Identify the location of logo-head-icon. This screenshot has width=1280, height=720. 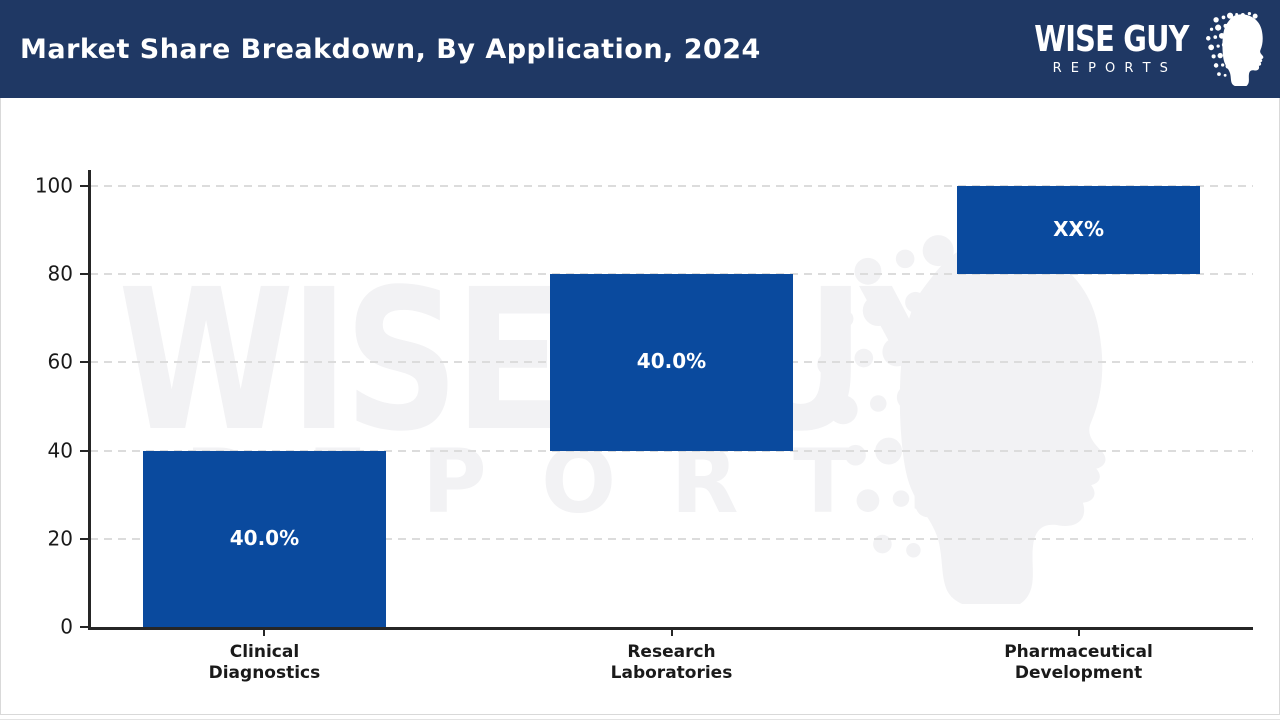
(1235, 49).